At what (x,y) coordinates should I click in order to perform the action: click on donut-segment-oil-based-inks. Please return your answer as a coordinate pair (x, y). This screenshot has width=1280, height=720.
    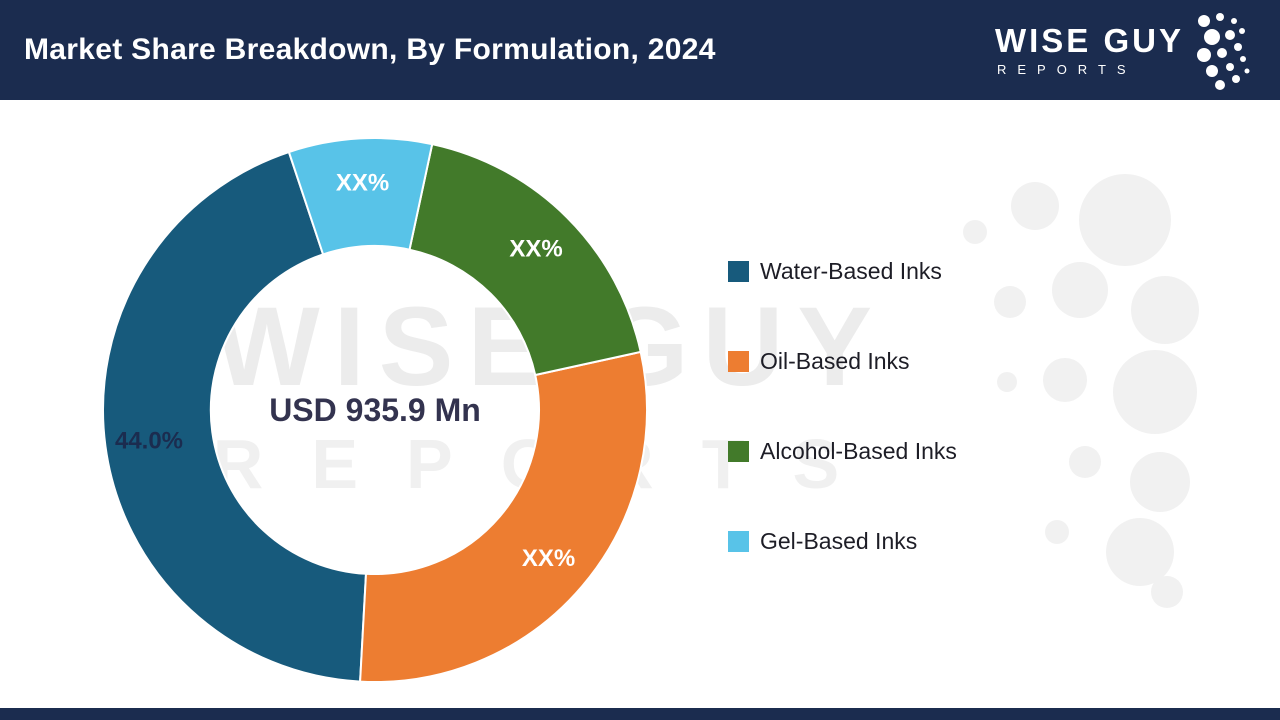
    Looking at the image, I should click on (503, 517).